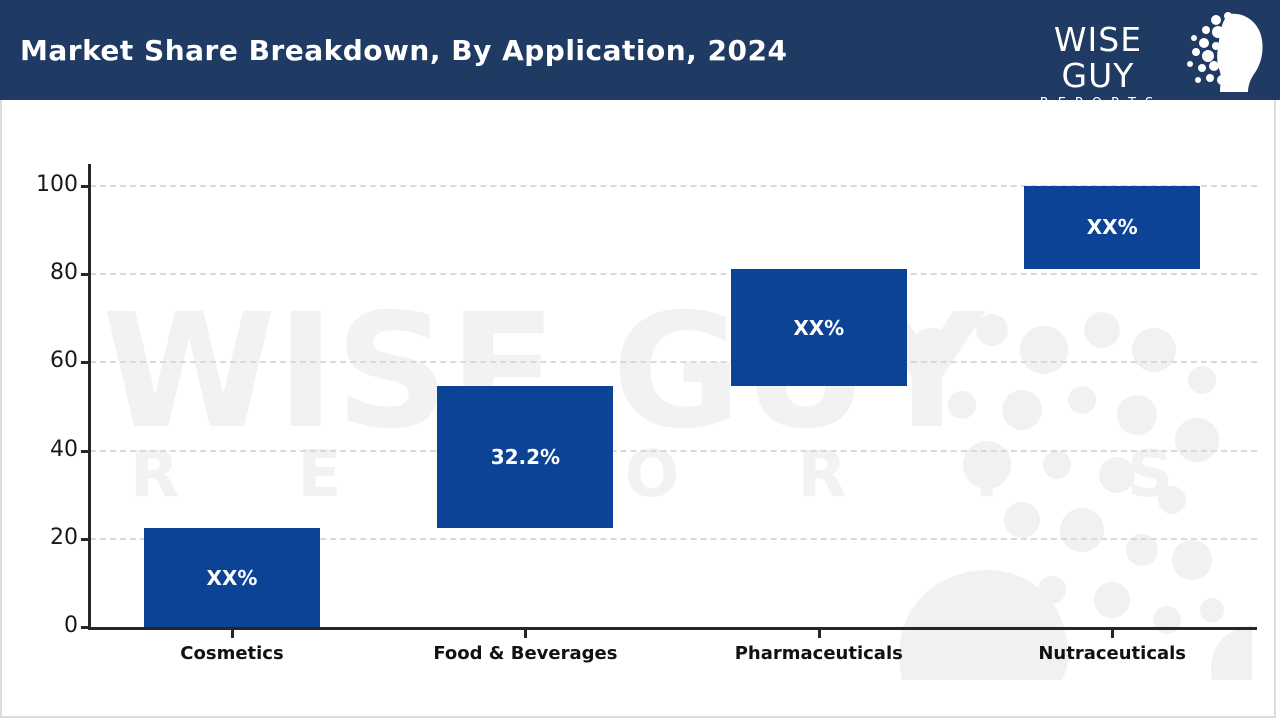 Image resolution: width=1280 pixels, height=720 pixels. What do you see at coordinates (1112, 653) in the screenshot?
I see `category-label: Nutraceuticals` at bounding box center [1112, 653].